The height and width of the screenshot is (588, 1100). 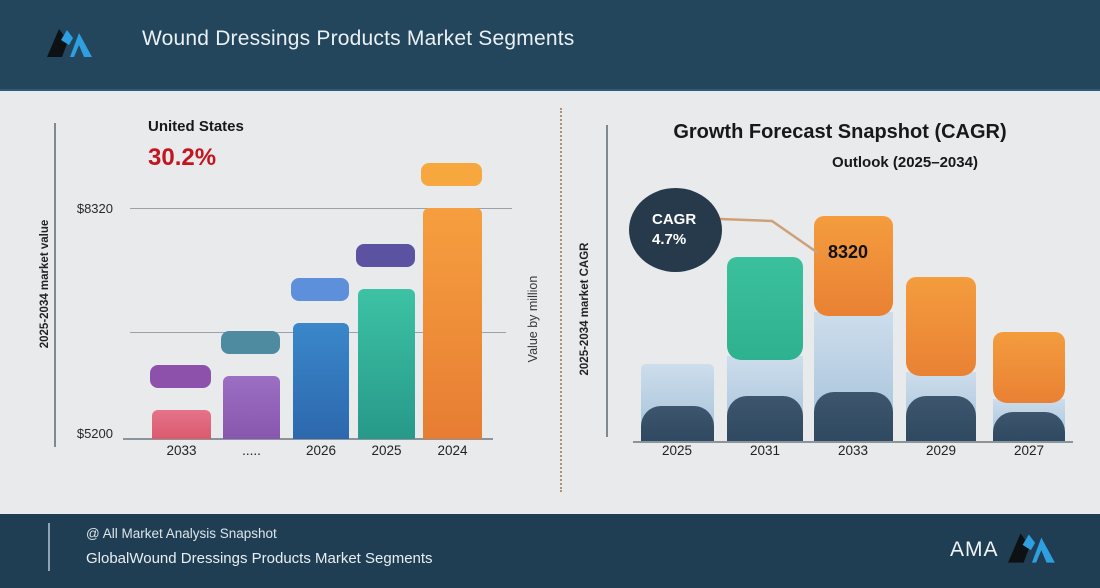 I want to click on left-bar-2026, so click(x=321, y=381).